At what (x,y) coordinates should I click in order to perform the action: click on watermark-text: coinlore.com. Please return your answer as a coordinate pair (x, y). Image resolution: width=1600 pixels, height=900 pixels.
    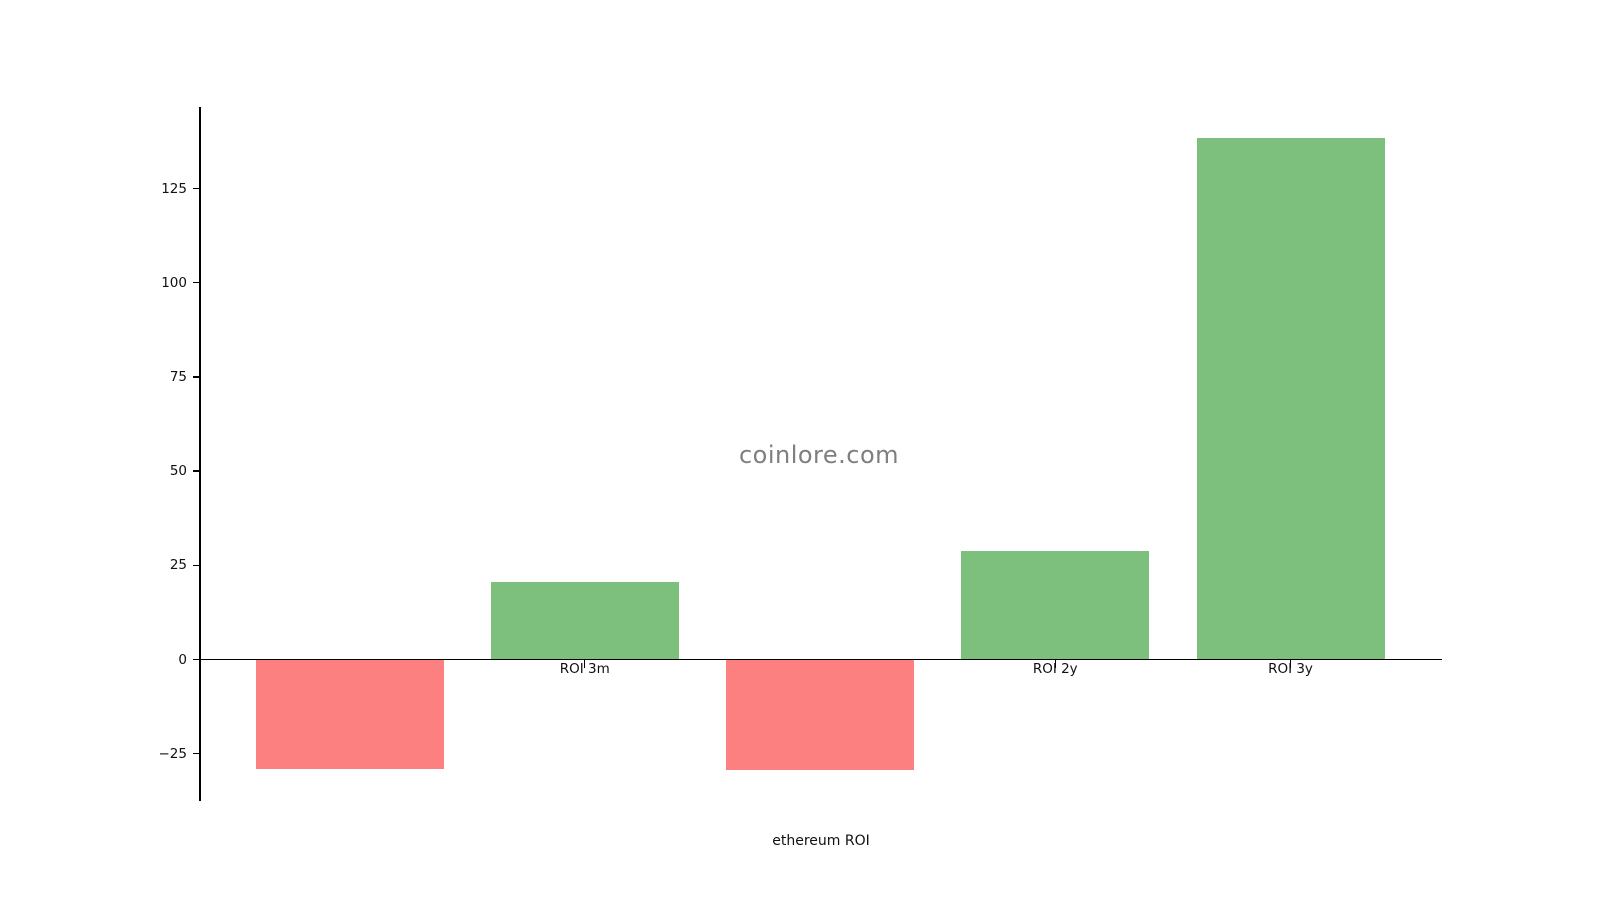
    Looking at the image, I should click on (819, 455).